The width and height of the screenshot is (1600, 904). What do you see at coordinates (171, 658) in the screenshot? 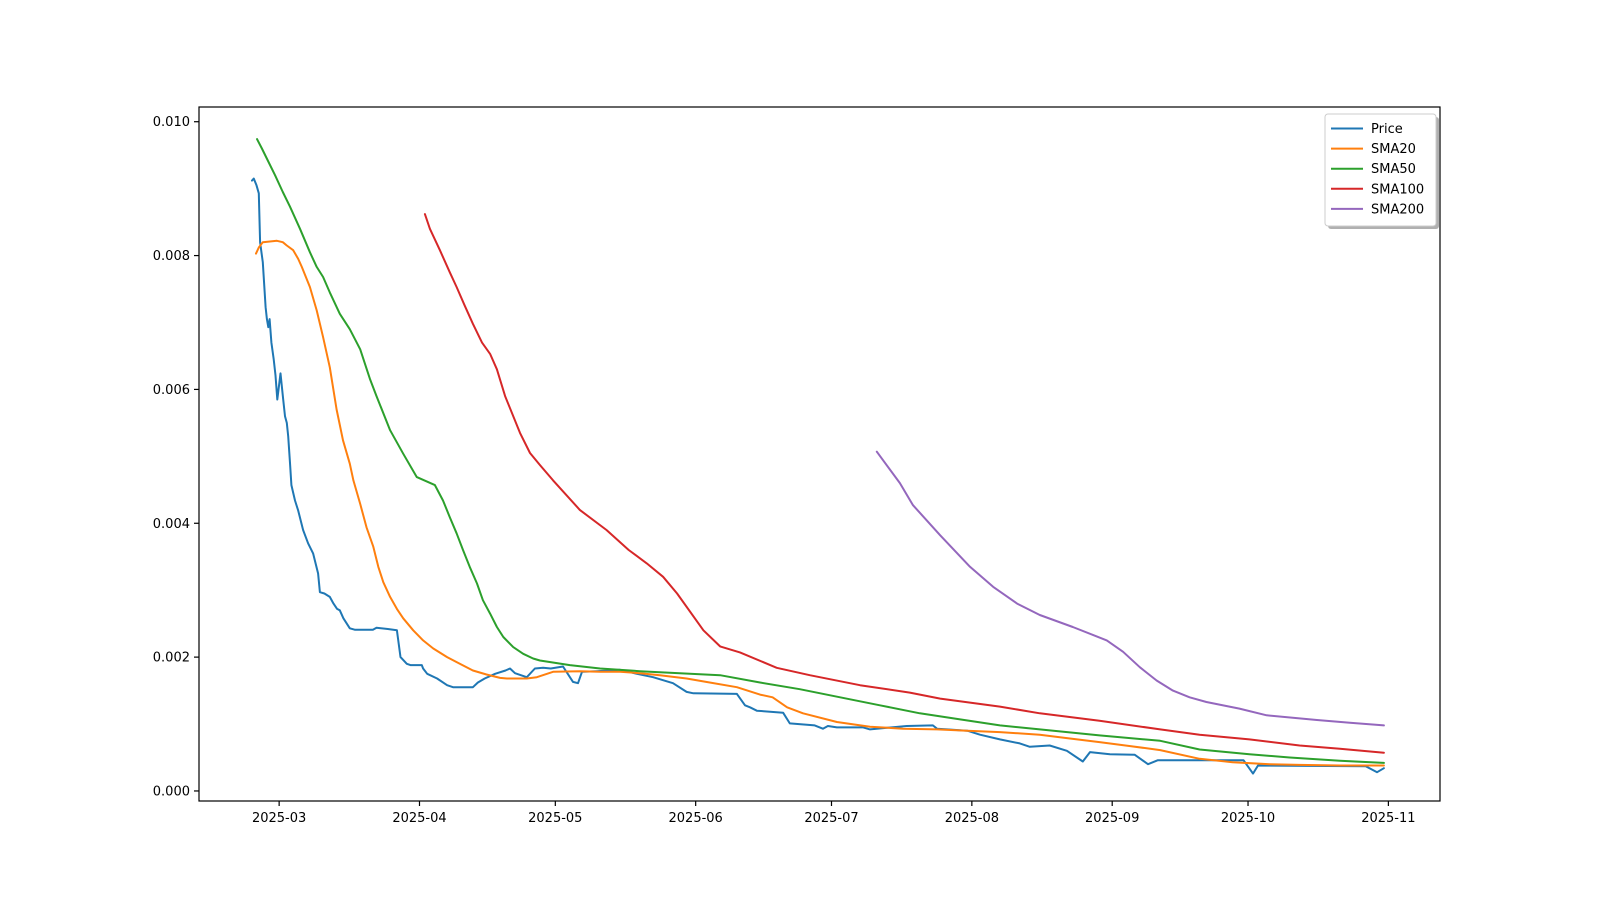
I see `y-tick-label: 0.002` at bounding box center [171, 658].